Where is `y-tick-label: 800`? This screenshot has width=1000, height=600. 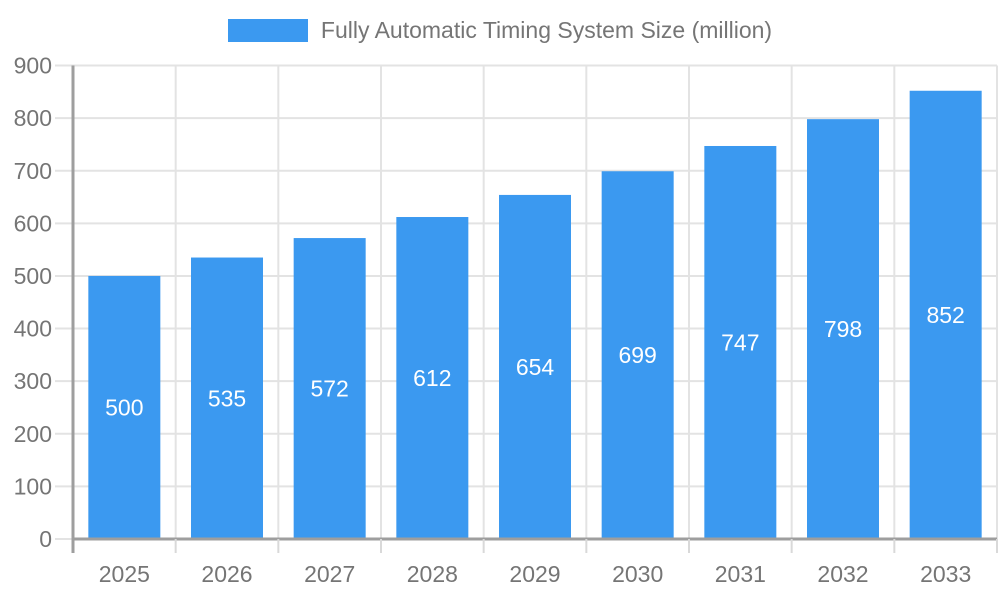 y-tick-label: 800 is located at coordinates (33, 118).